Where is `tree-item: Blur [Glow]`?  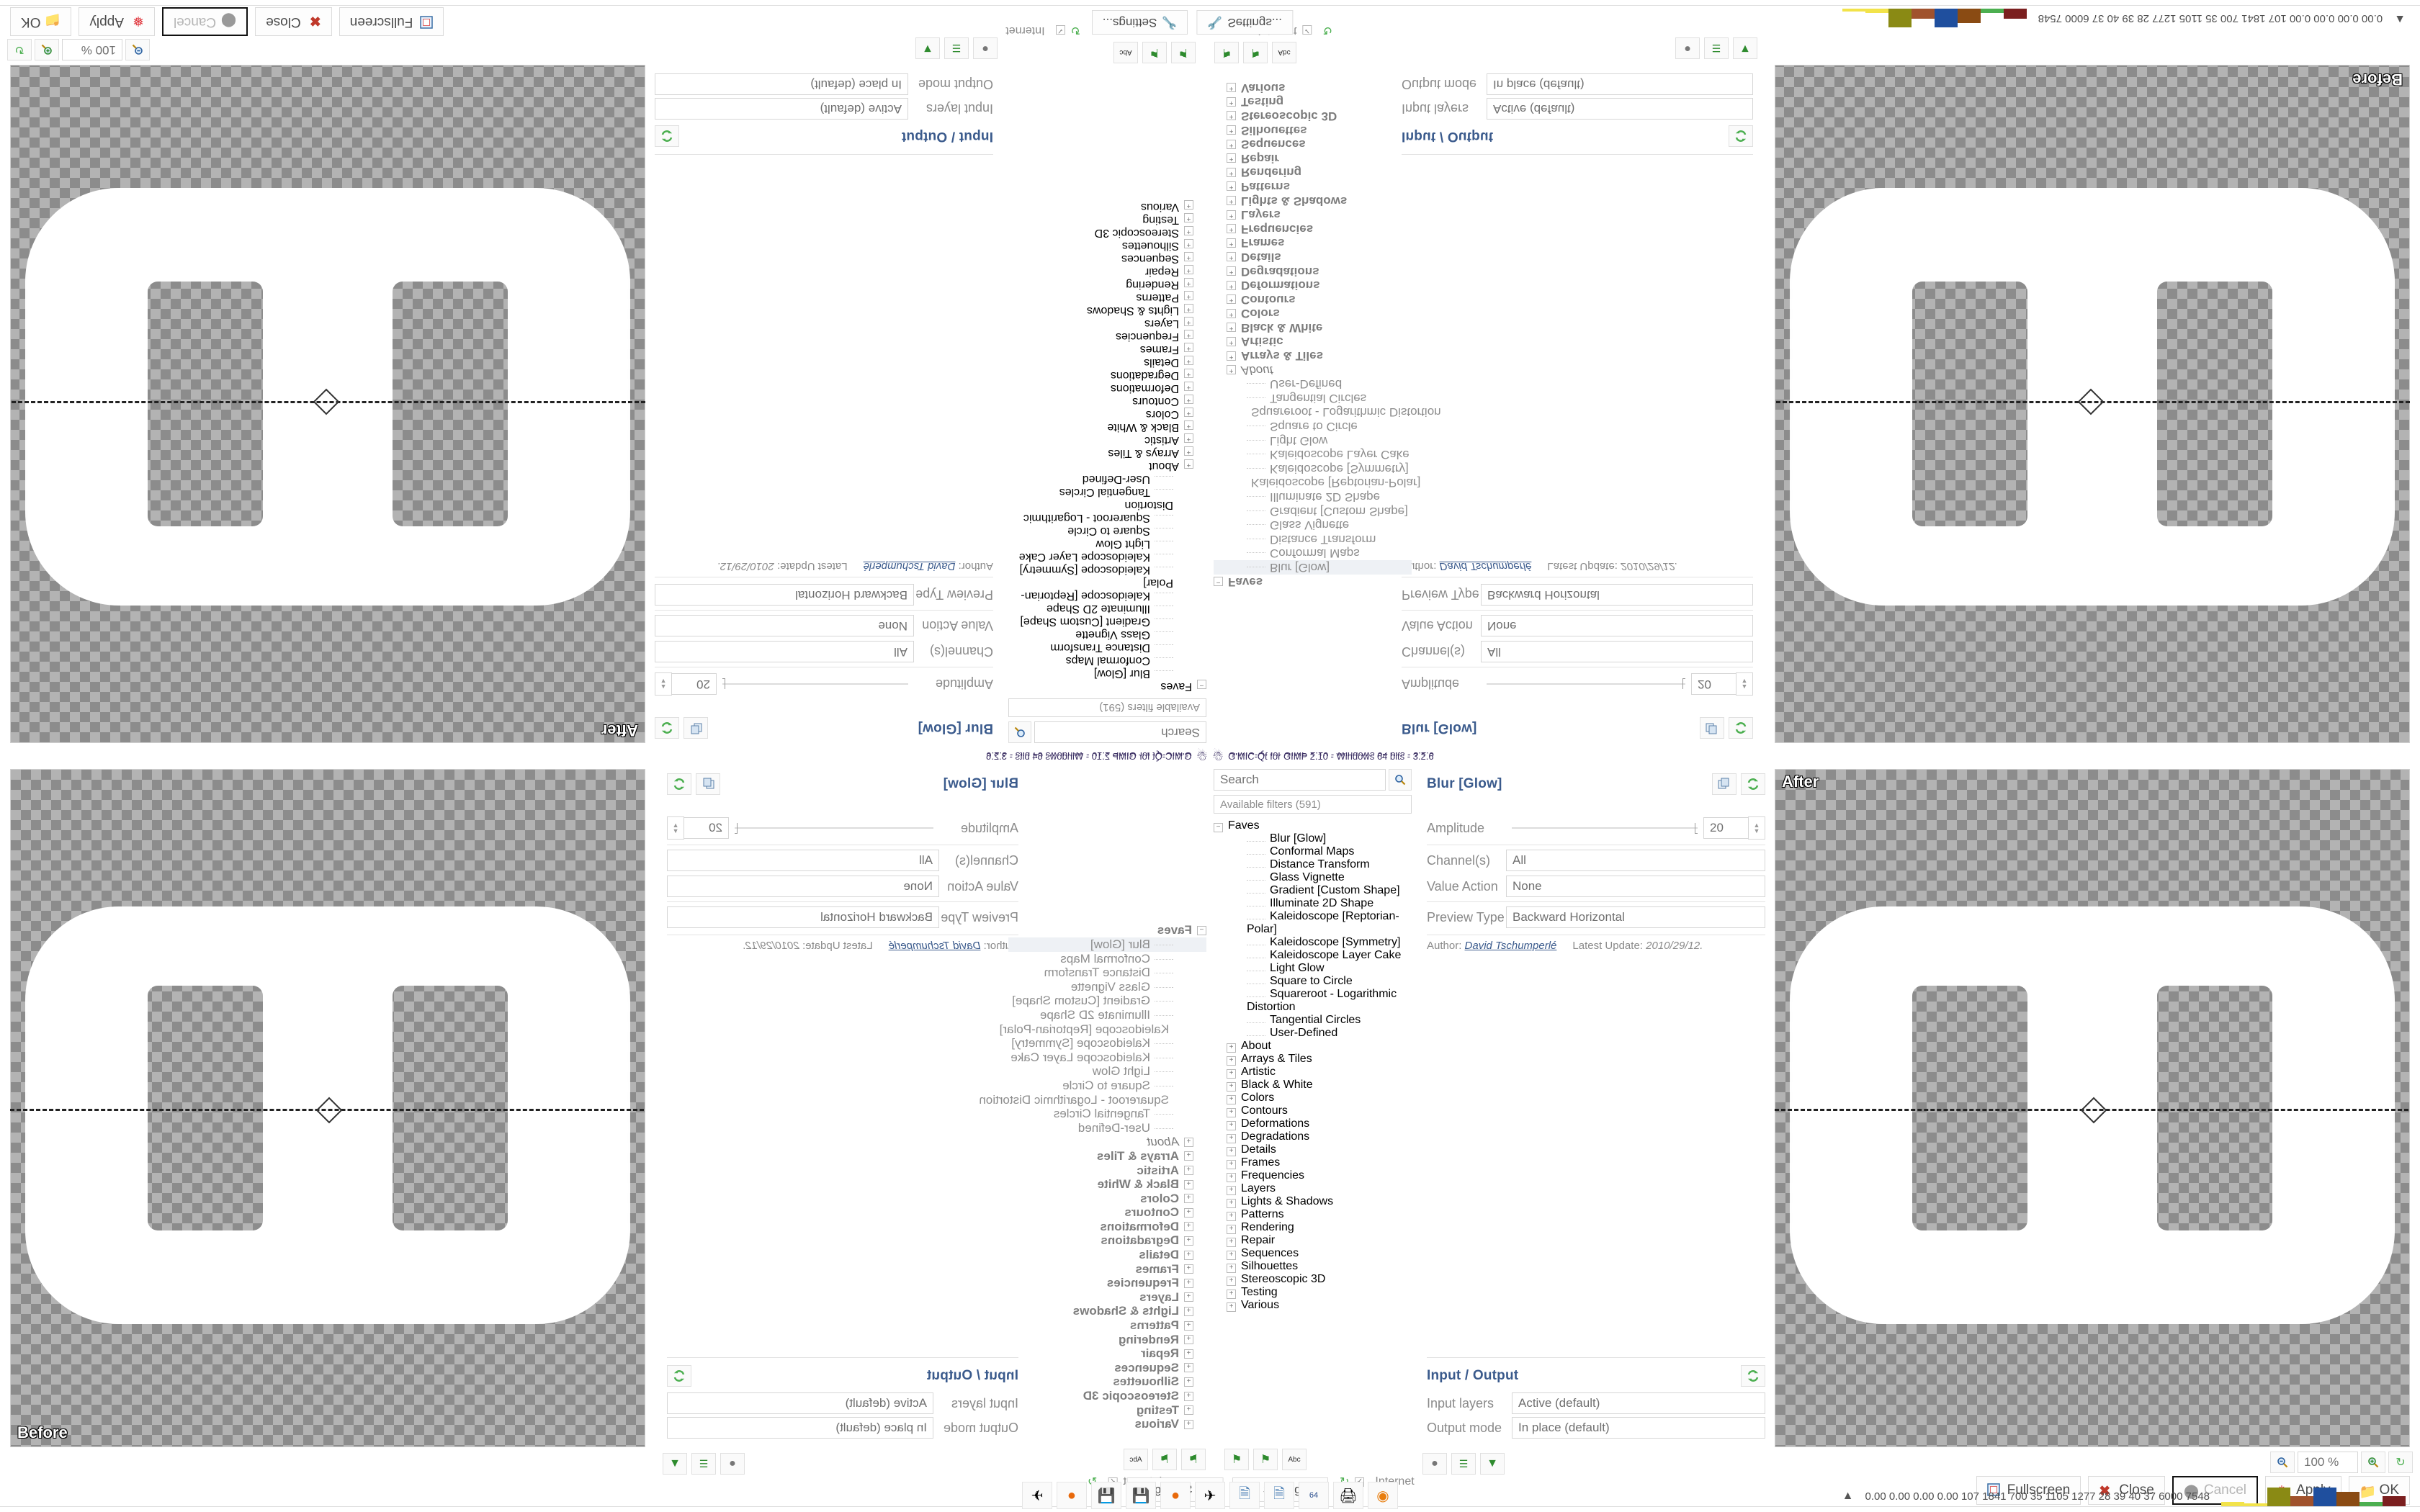 tree-item: Blur [Glow] is located at coordinates (1313, 838).